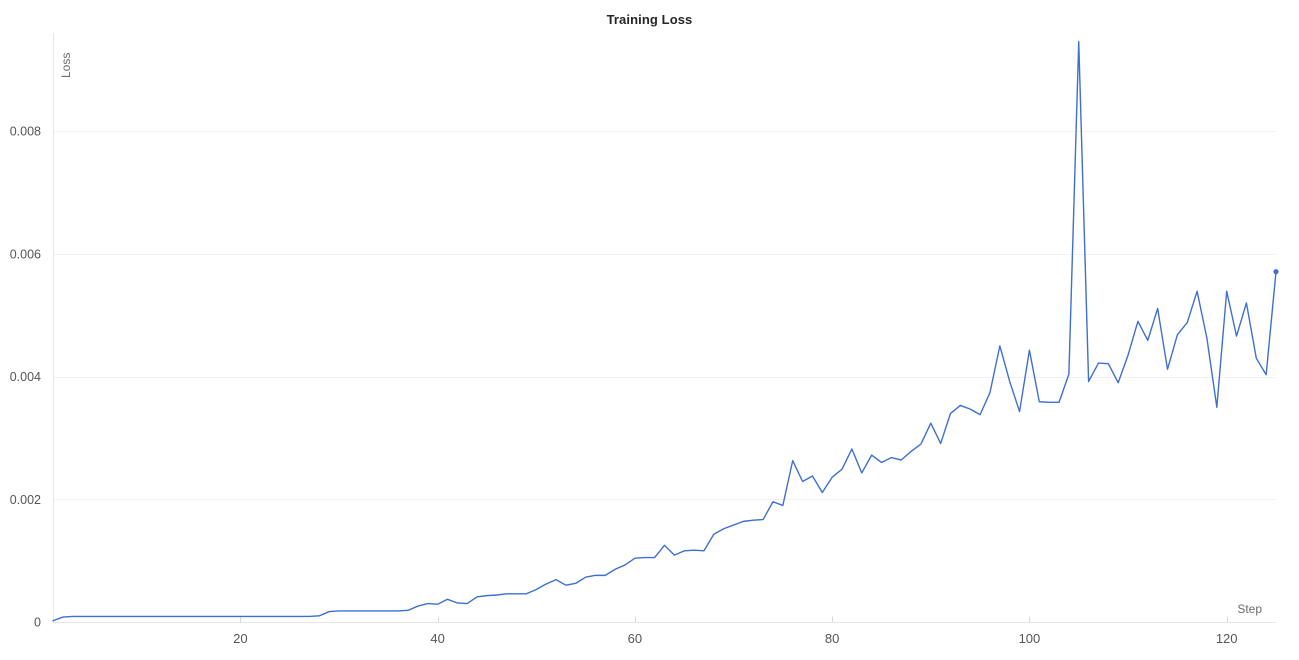 This screenshot has width=1299, height=660. Describe the element at coordinates (1276, 272) in the screenshot. I see `last-point-marker` at that location.